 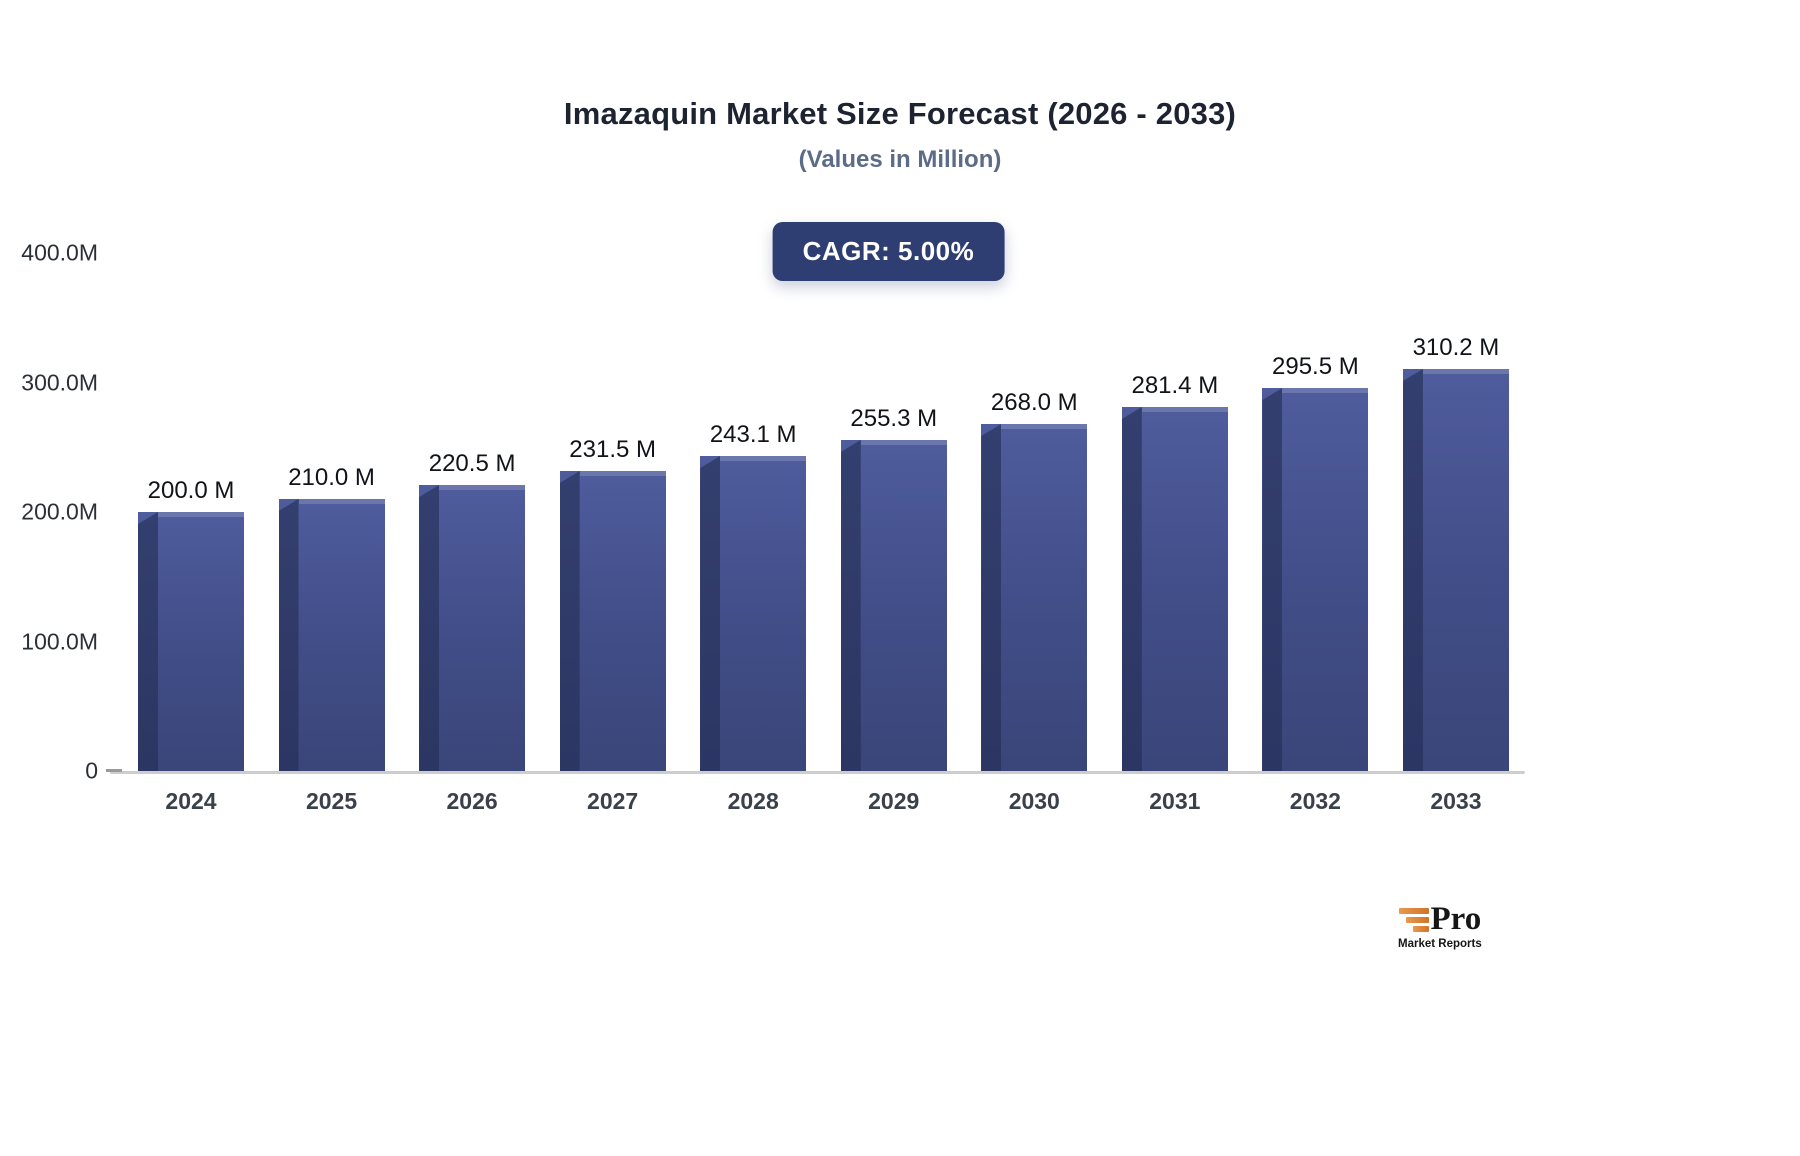 I want to click on bar-value-label: 255.3 M, so click(x=894, y=418).